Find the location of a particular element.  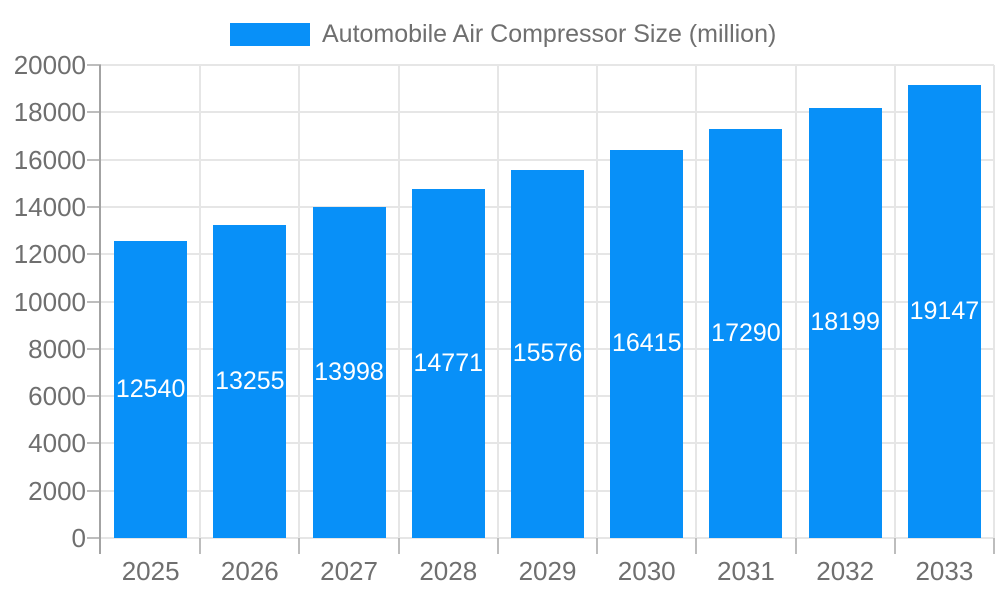

bar: 14771 is located at coordinates (448, 363).